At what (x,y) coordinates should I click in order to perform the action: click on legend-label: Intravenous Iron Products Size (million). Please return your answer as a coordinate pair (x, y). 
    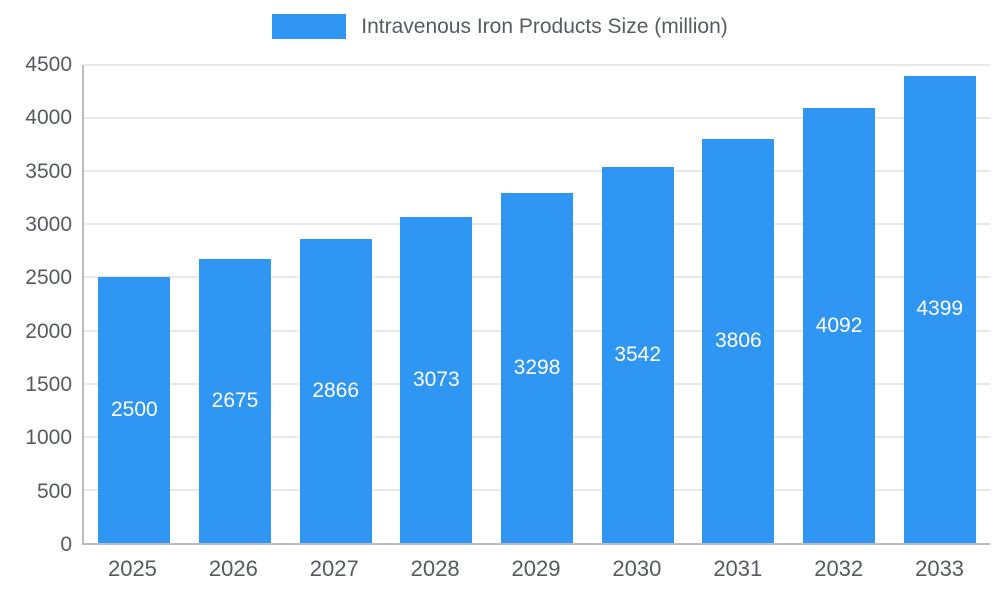
    Looking at the image, I should click on (544, 26).